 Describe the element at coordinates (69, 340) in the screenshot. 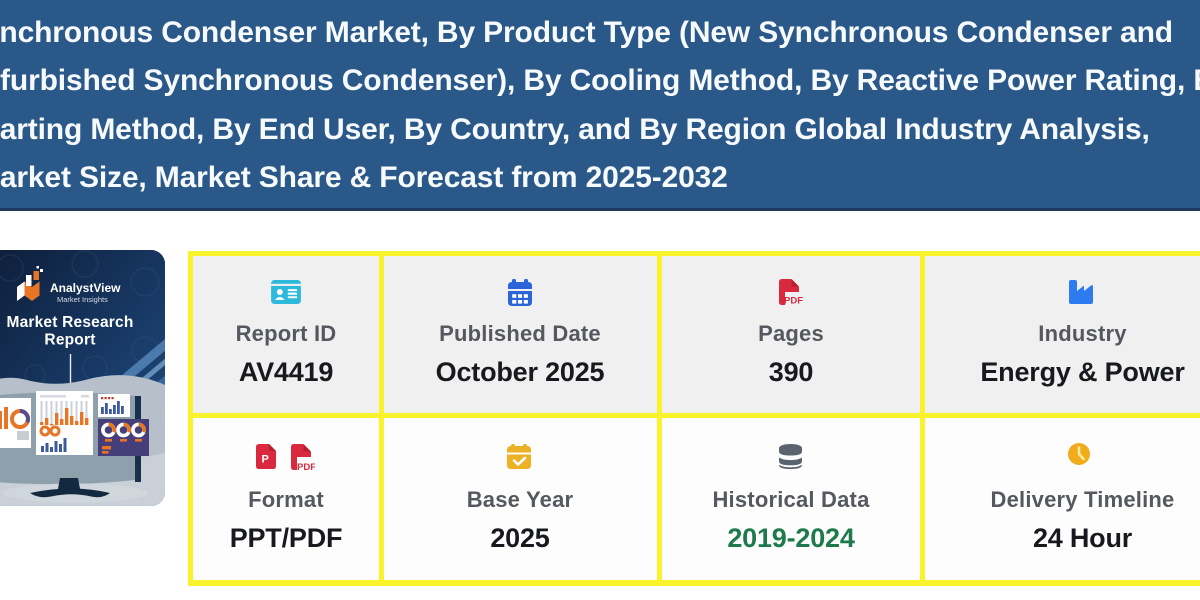

I see `svg-text: Report` at that location.